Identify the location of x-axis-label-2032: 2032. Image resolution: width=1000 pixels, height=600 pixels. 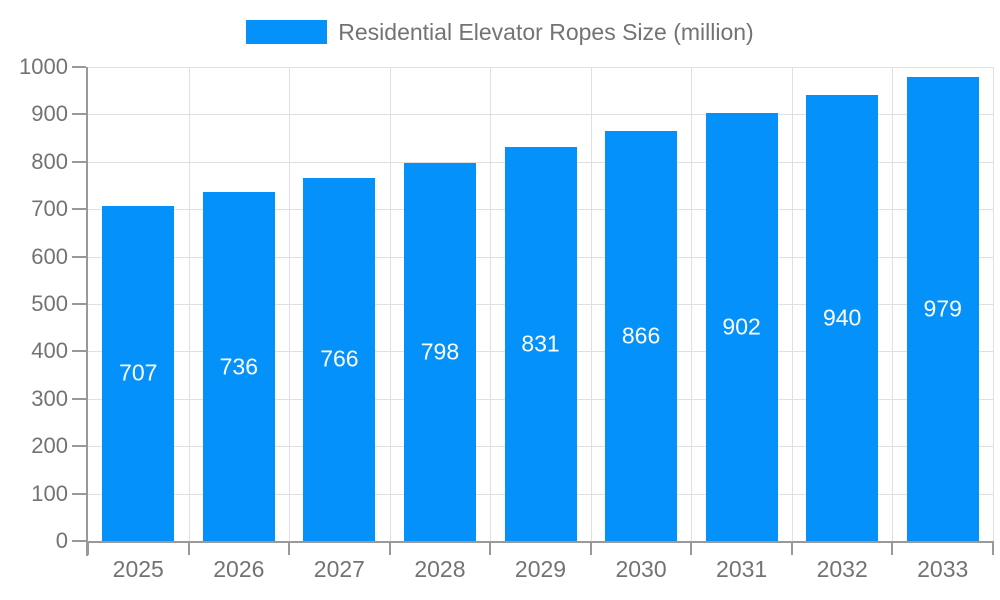
(842, 569).